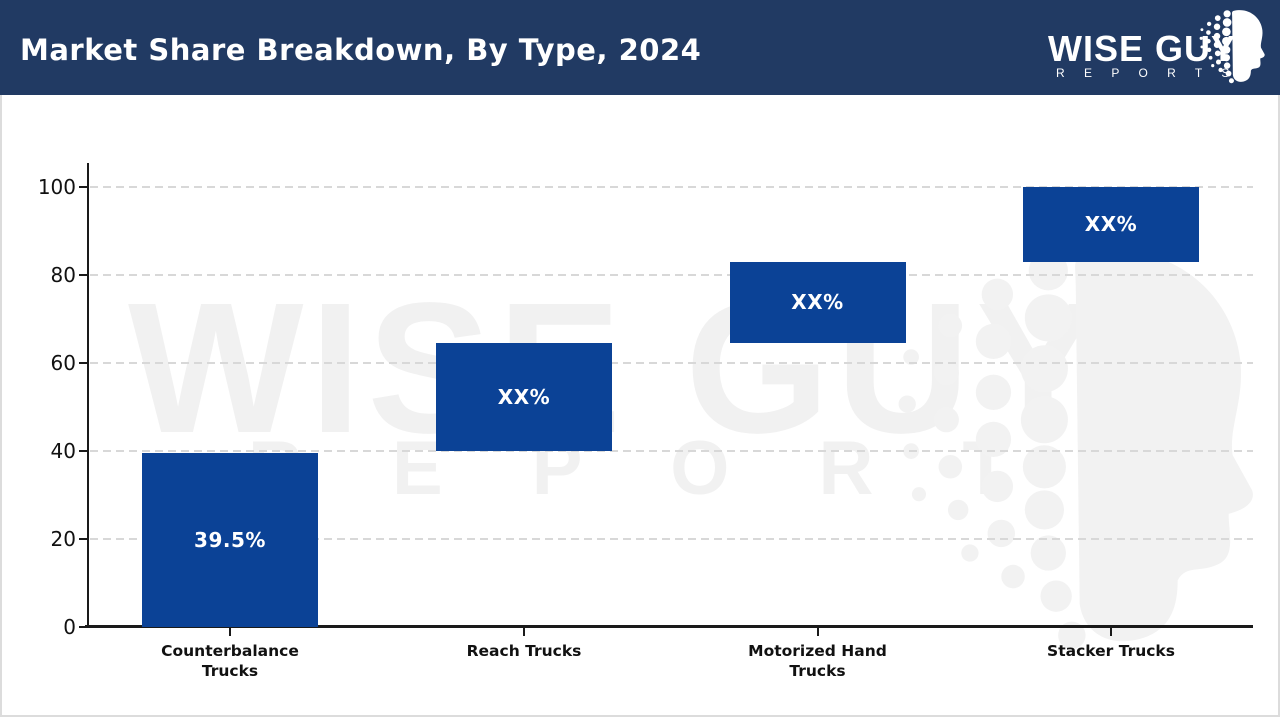 This screenshot has height=720, width=1280. Describe the element at coordinates (63, 363) in the screenshot. I see `y-tick-label-60: 60` at that location.